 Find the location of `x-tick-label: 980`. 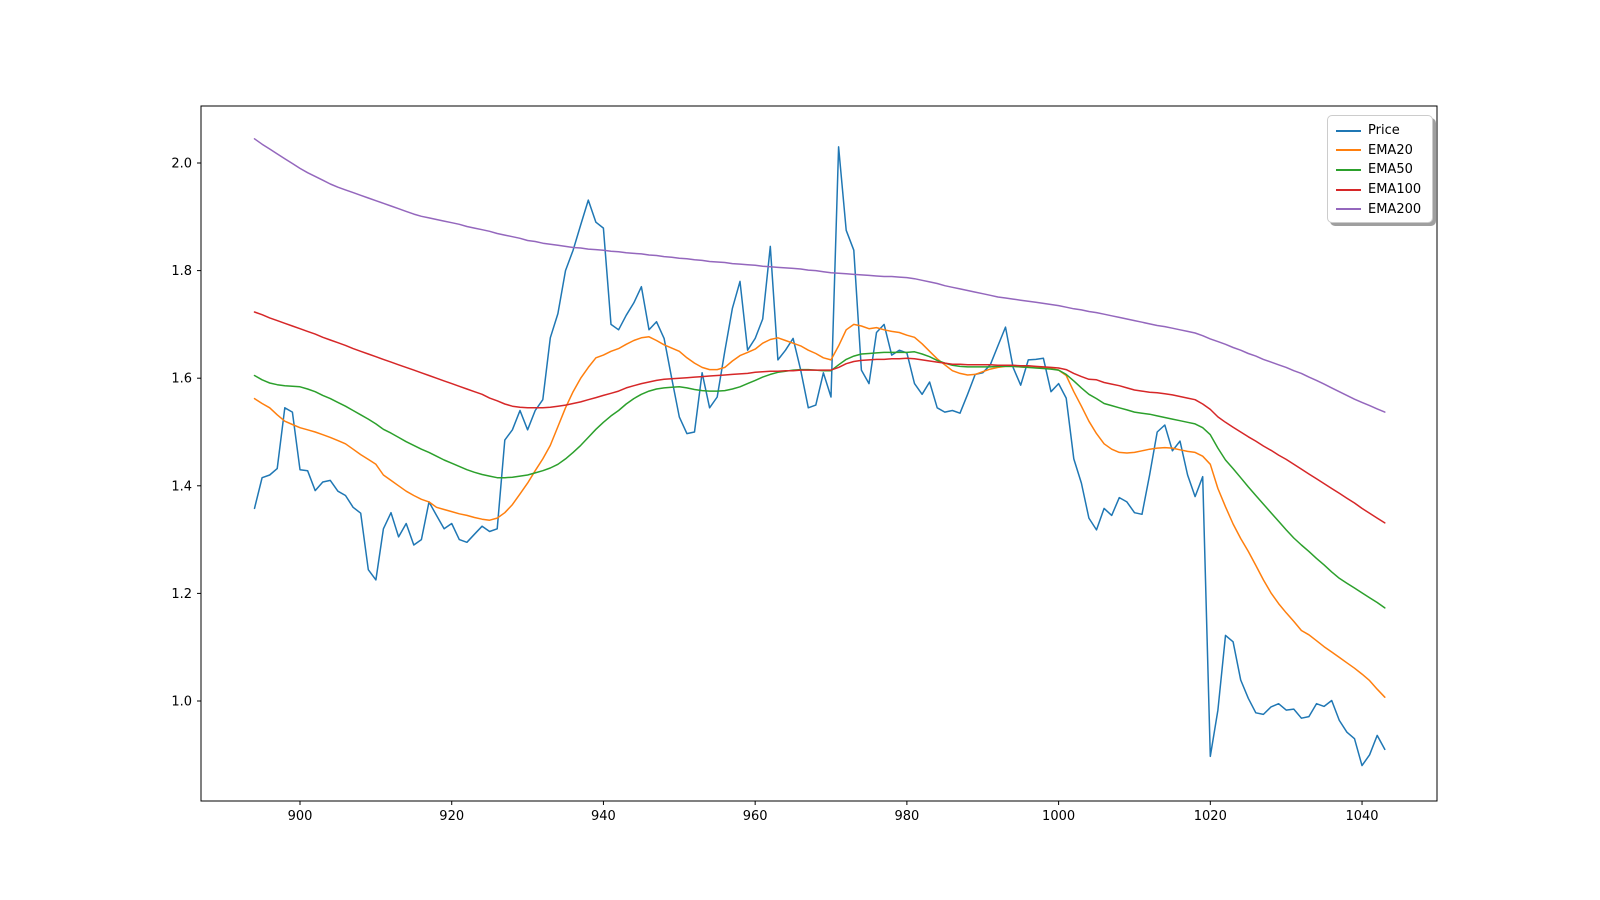

x-tick-label: 980 is located at coordinates (906, 816).